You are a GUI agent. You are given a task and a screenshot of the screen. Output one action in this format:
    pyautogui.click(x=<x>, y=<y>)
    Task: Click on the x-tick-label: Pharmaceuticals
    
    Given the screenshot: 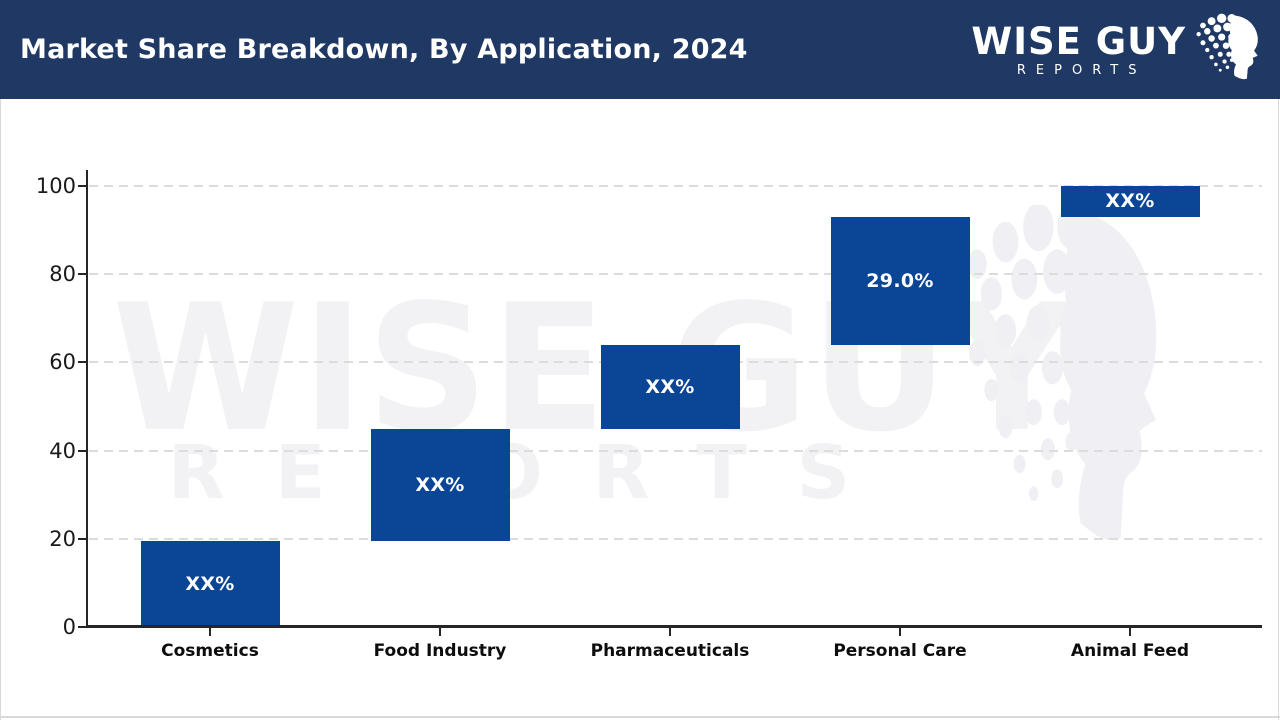 What is the action you would take?
    pyautogui.click(x=670, y=651)
    